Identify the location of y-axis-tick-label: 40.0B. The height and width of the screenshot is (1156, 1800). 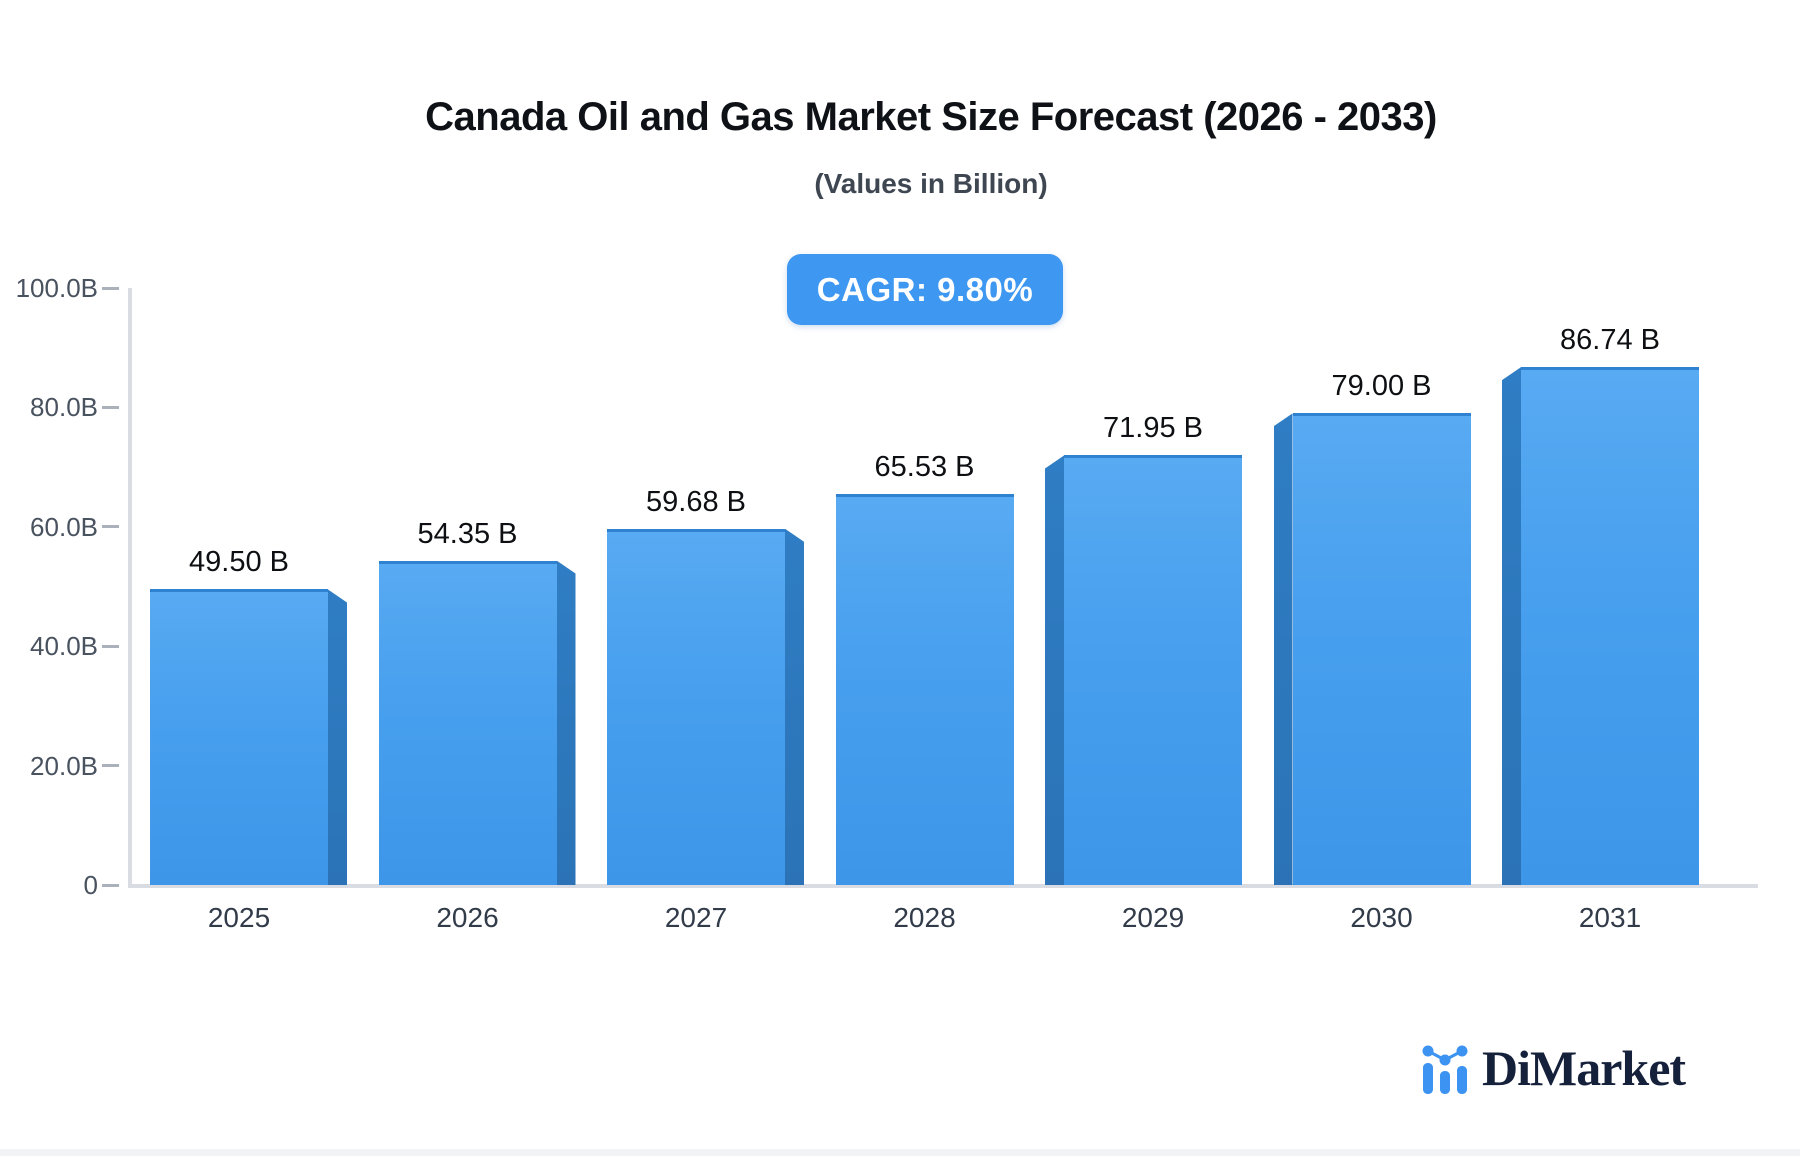
(64, 646).